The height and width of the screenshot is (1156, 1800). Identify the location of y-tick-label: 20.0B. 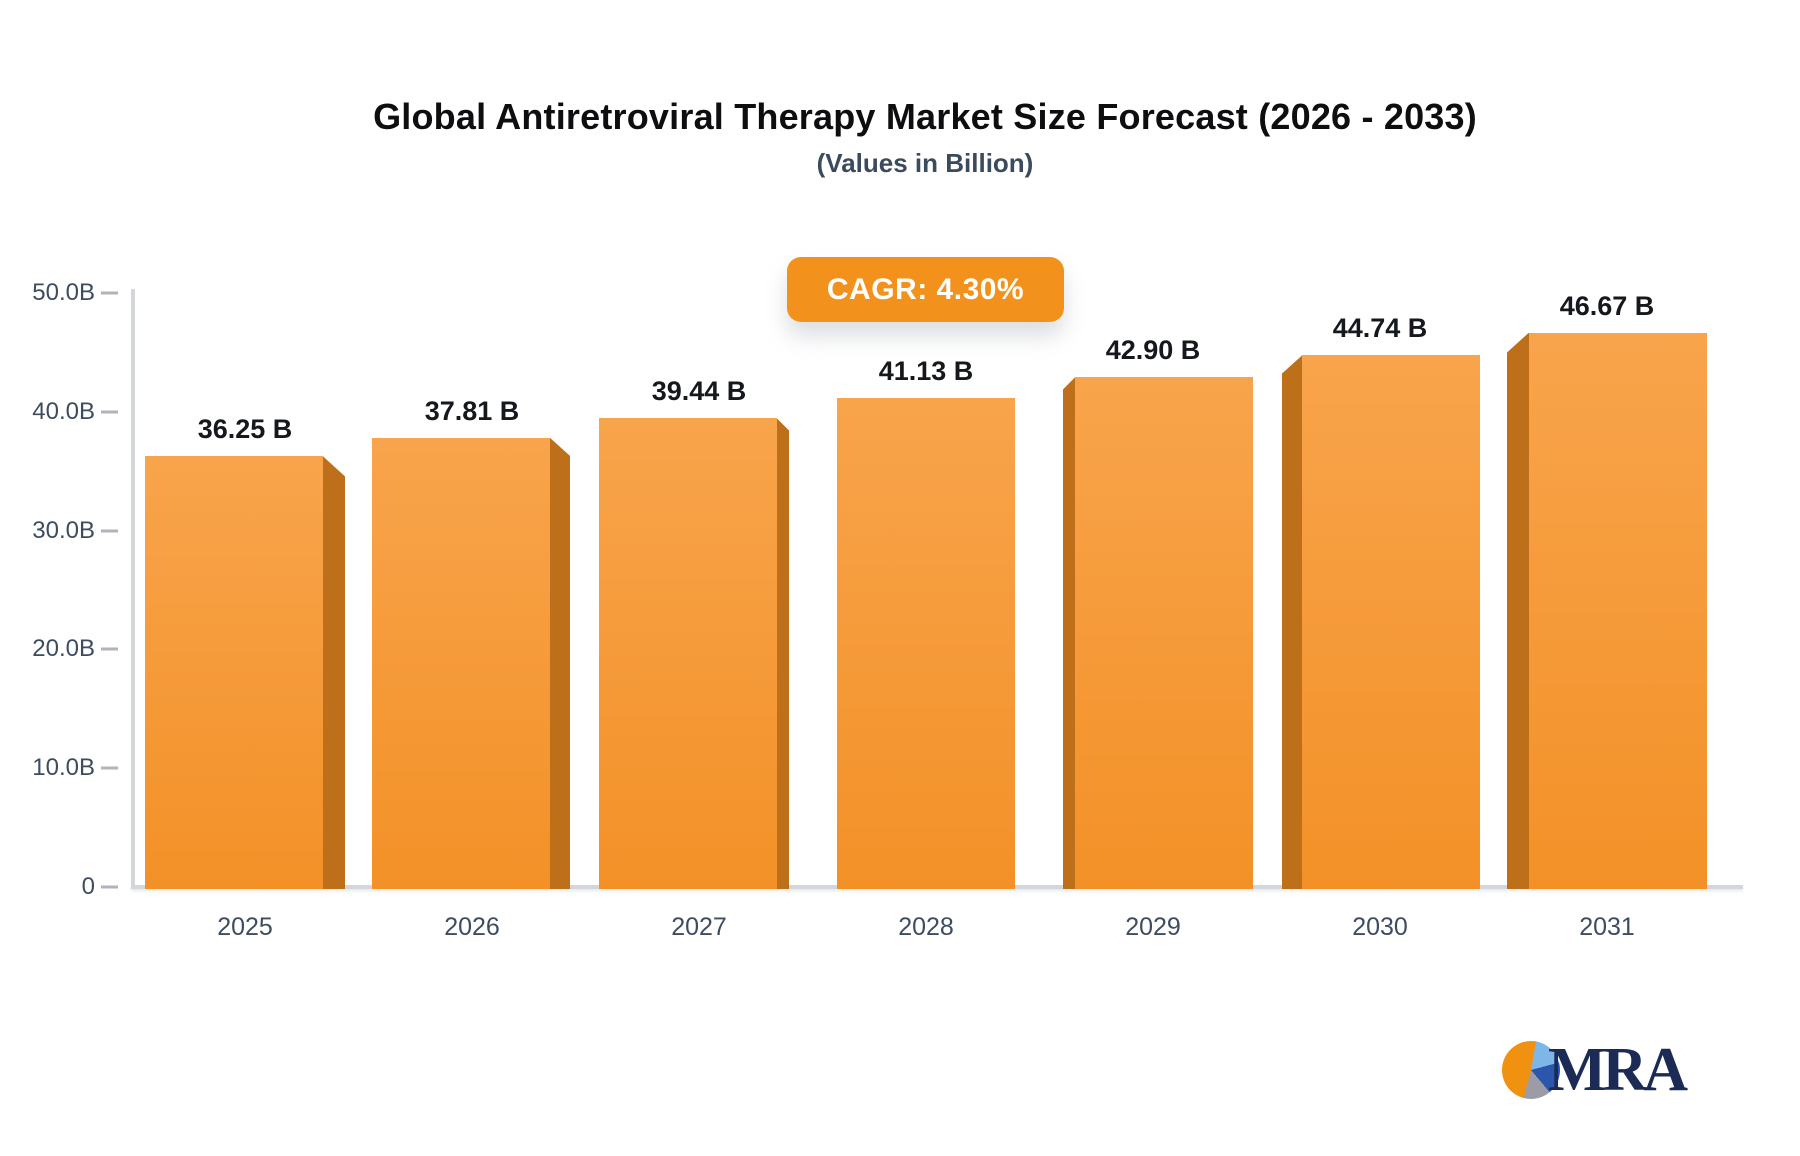
(63, 649).